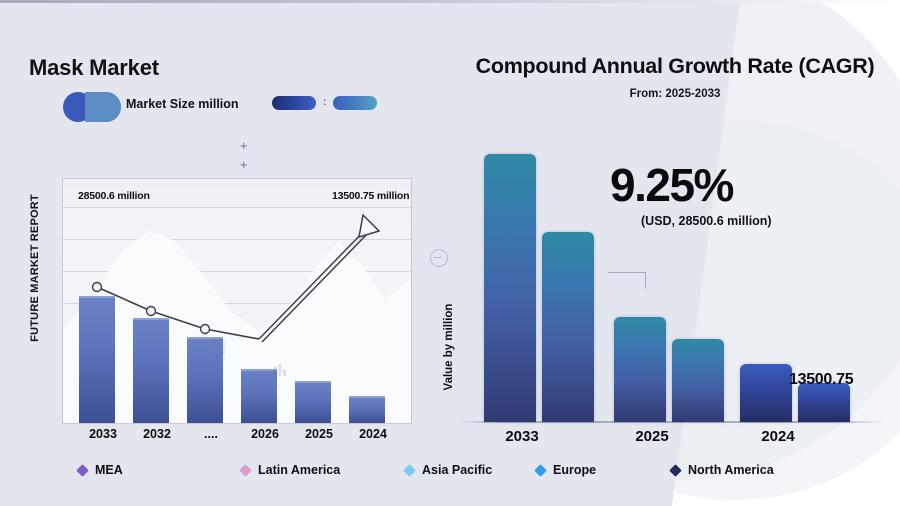  I want to click on market-size-label: Market Size million, so click(182, 104).